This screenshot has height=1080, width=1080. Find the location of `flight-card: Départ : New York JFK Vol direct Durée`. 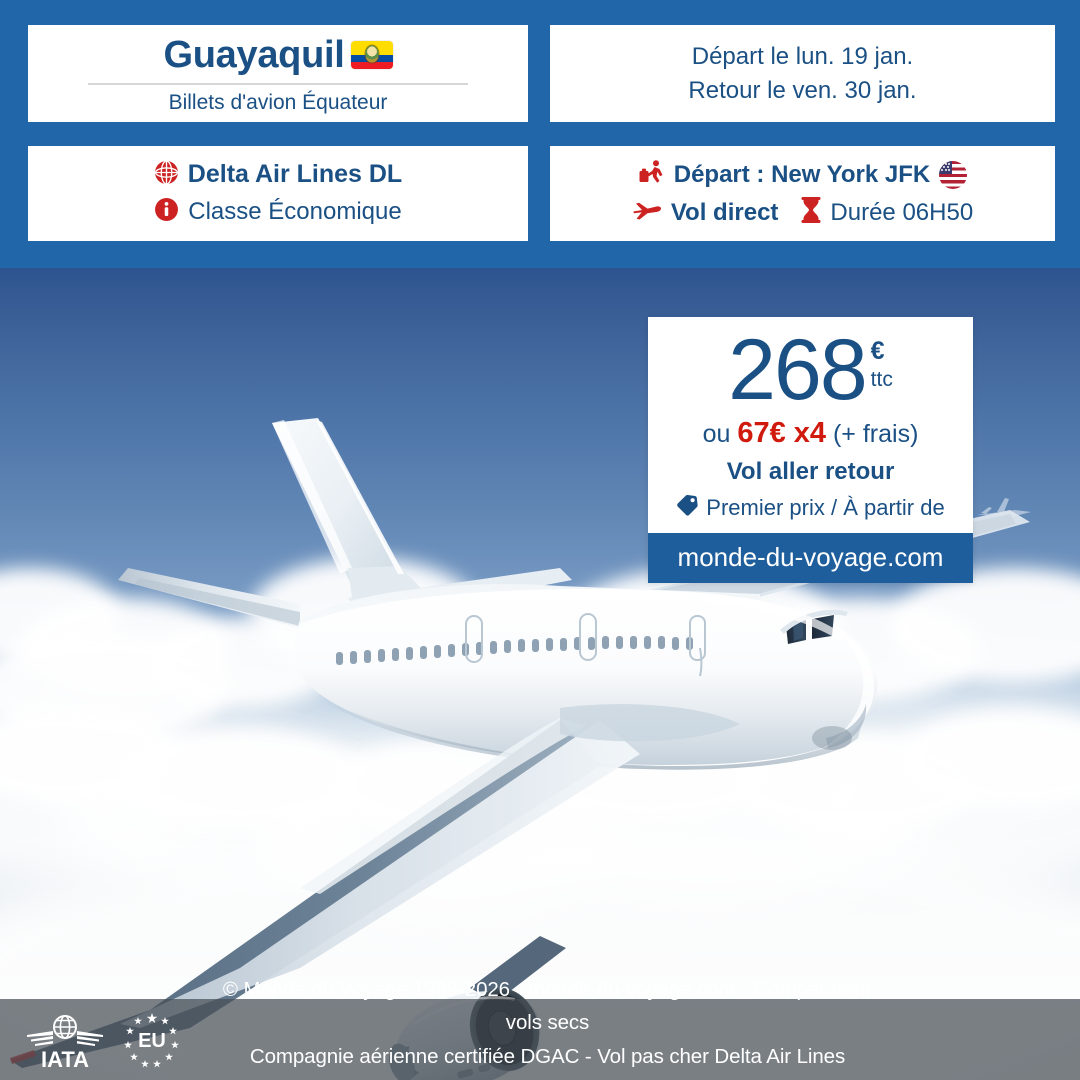

flight-card: Départ : New York JFK Vol direct Durée is located at coordinates (802, 193).